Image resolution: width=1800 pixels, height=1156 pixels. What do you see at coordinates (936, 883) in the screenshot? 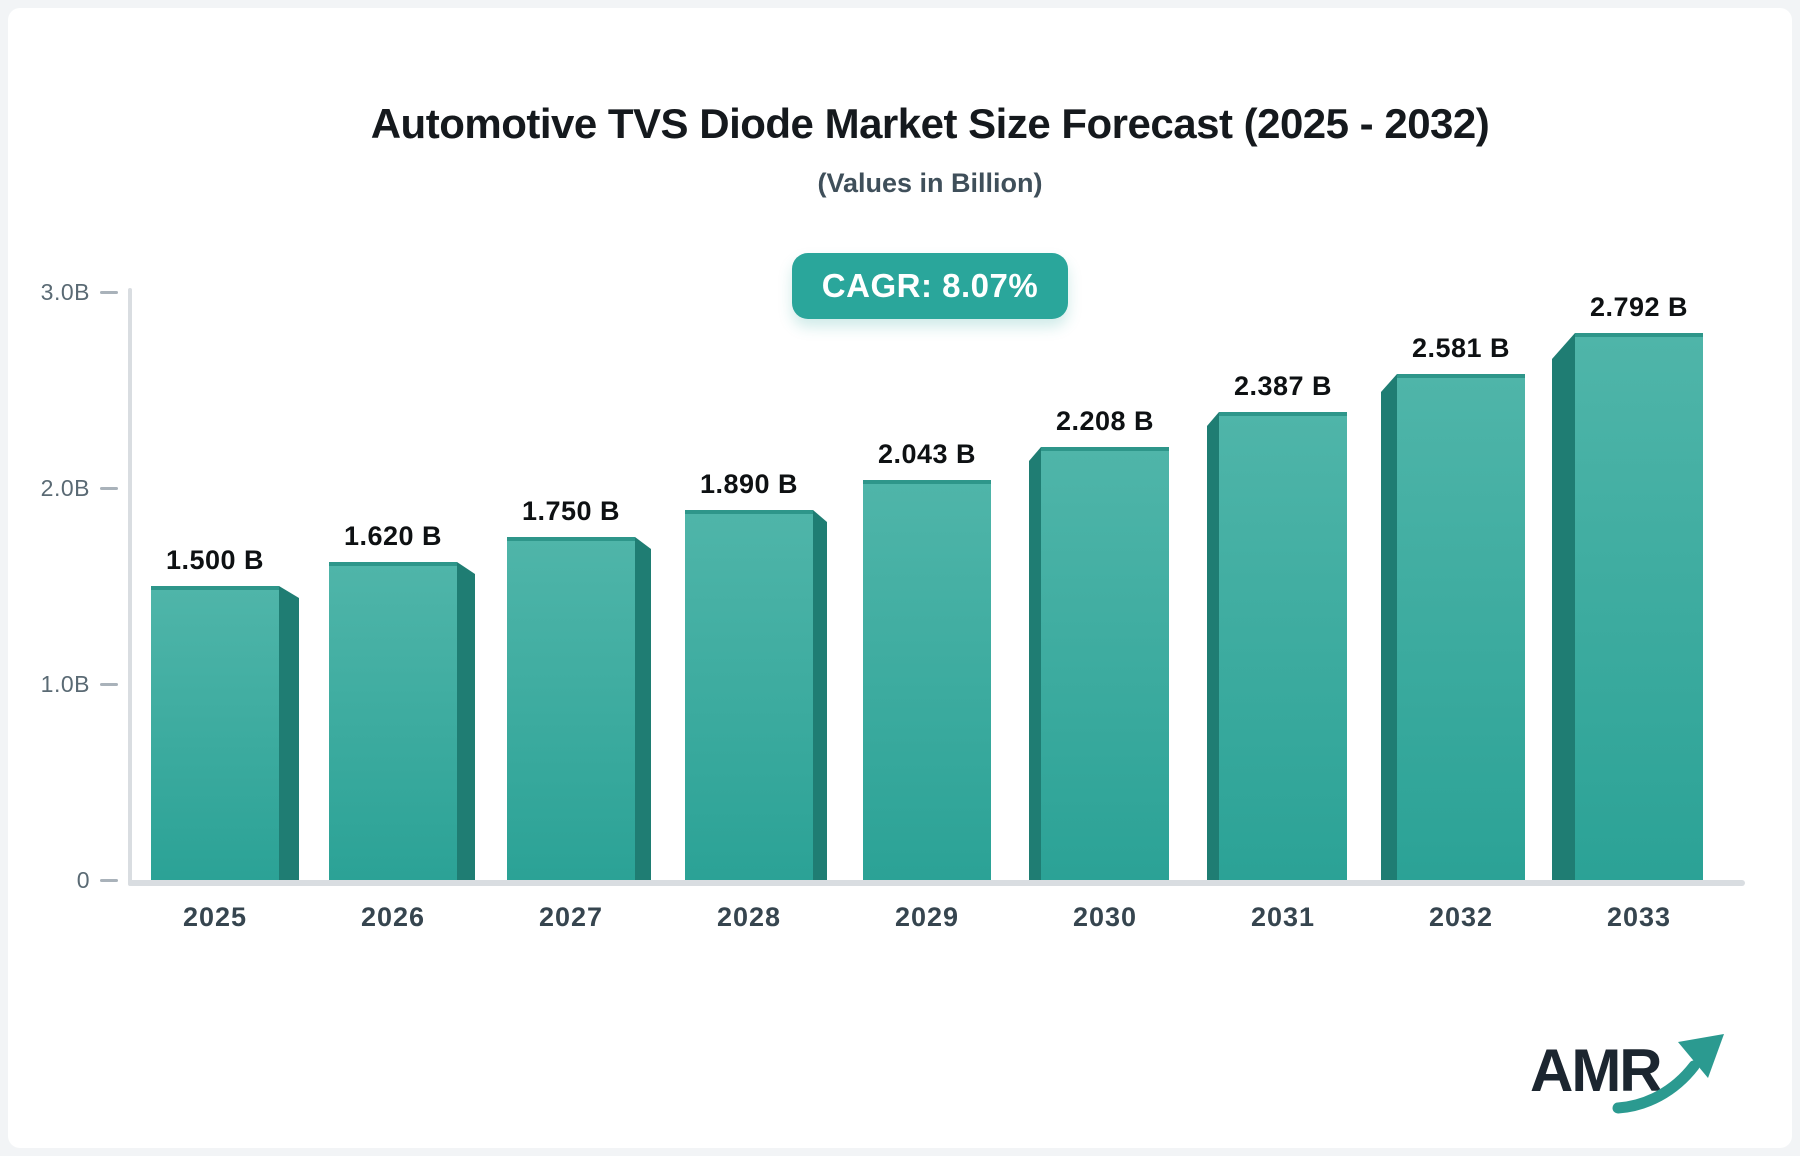
I see `x-axis-line` at bounding box center [936, 883].